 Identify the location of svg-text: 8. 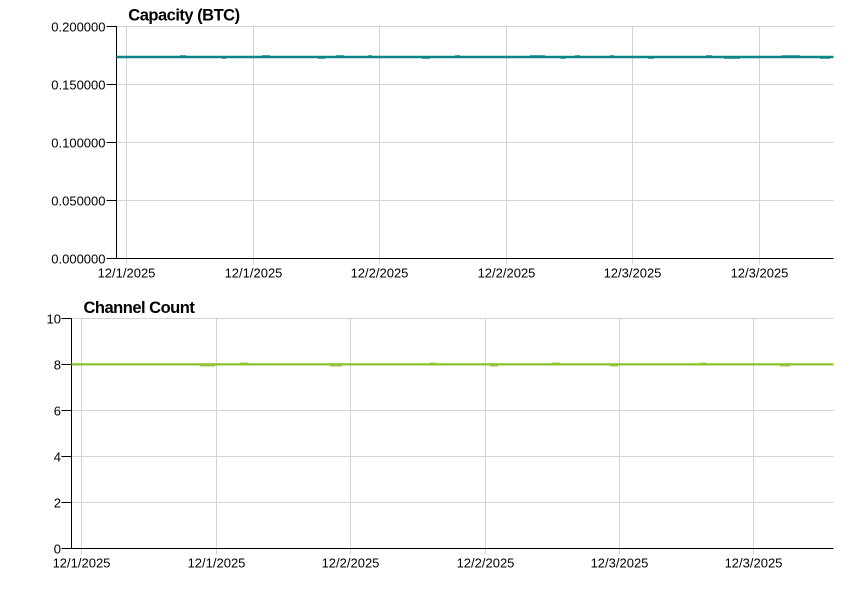
(57, 364).